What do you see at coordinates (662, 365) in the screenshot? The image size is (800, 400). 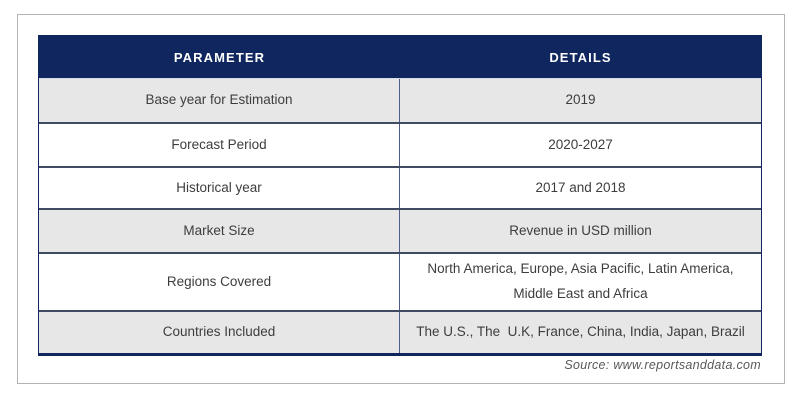 I see `source-attribution: Source: www.reportsanddata.com` at bounding box center [662, 365].